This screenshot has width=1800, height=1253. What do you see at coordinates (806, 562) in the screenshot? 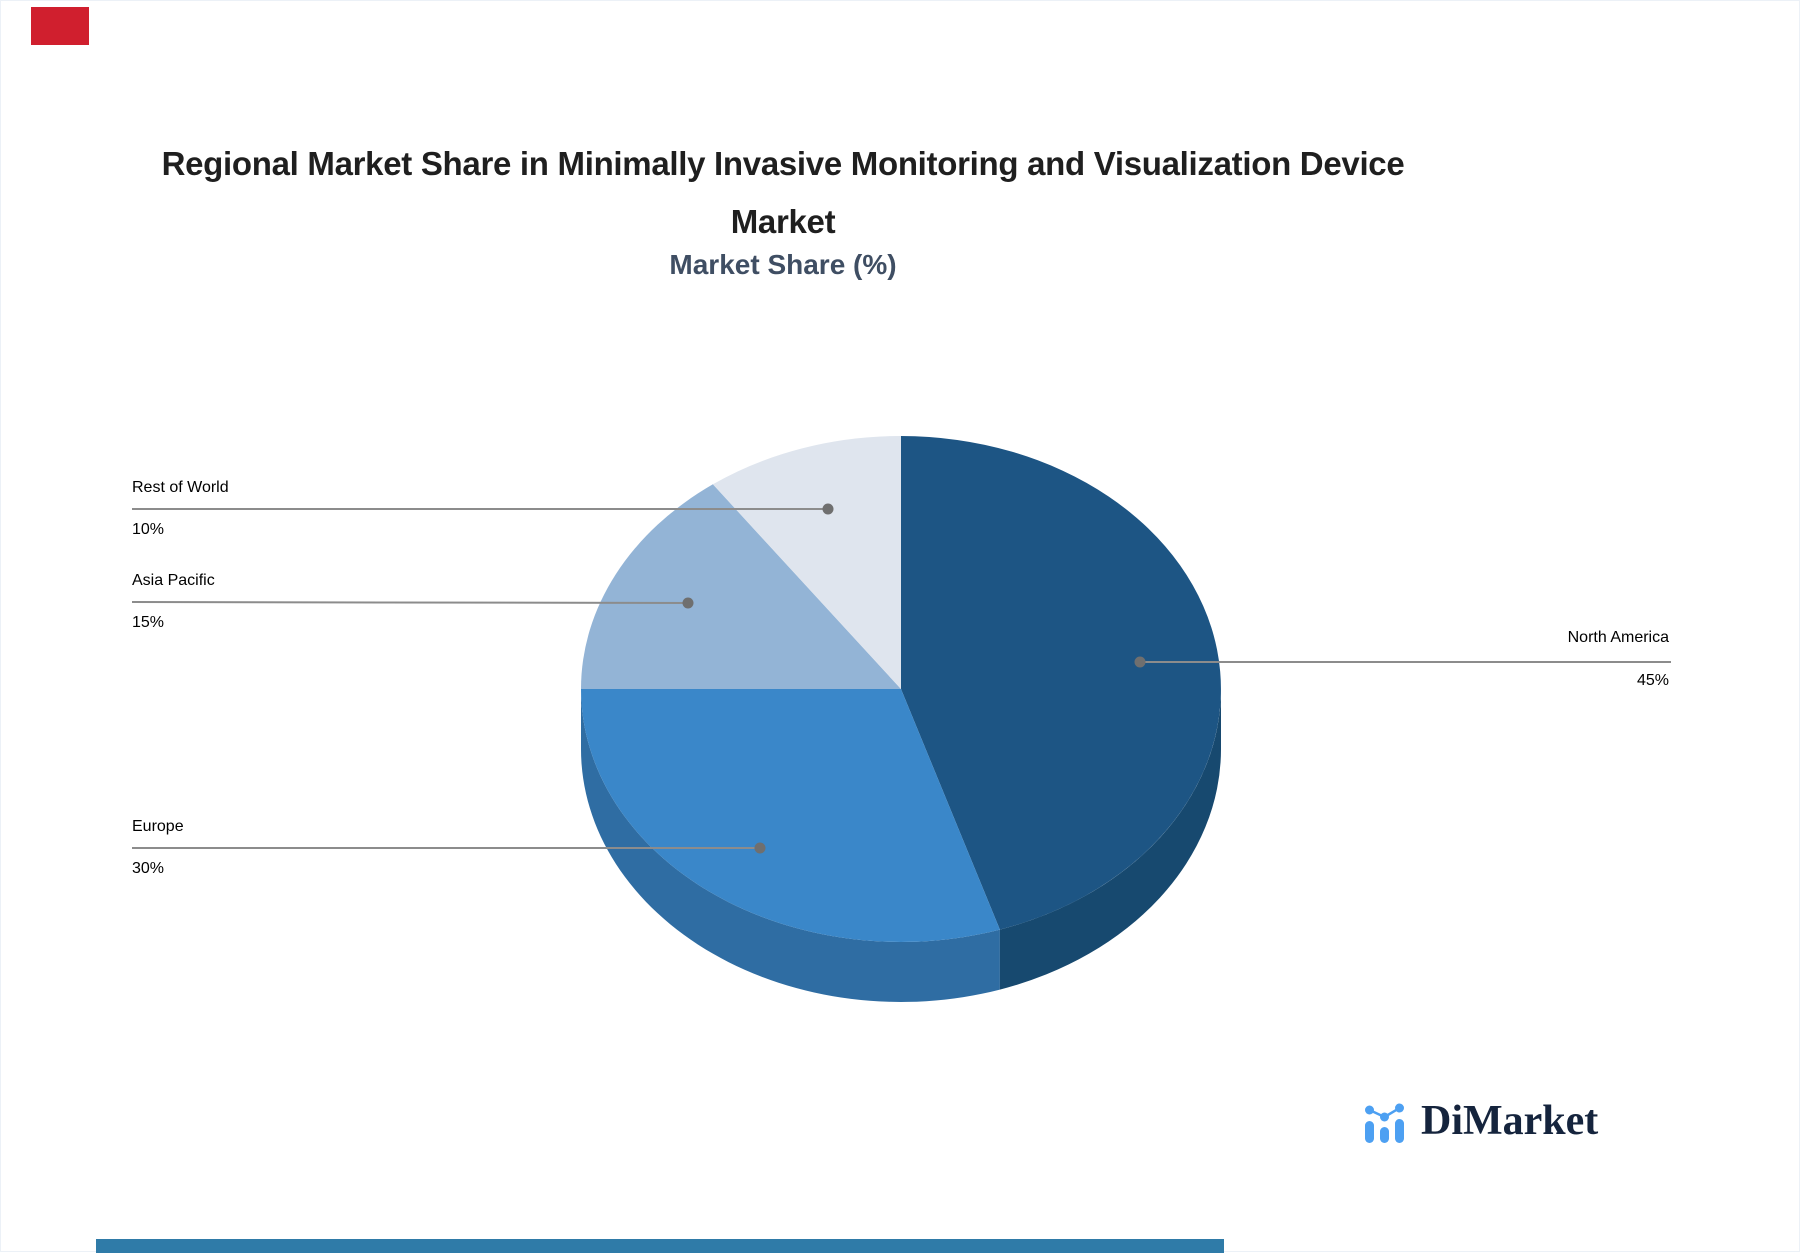
I see `pie-slice-rest-of-world` at bounding box center [806, 562].